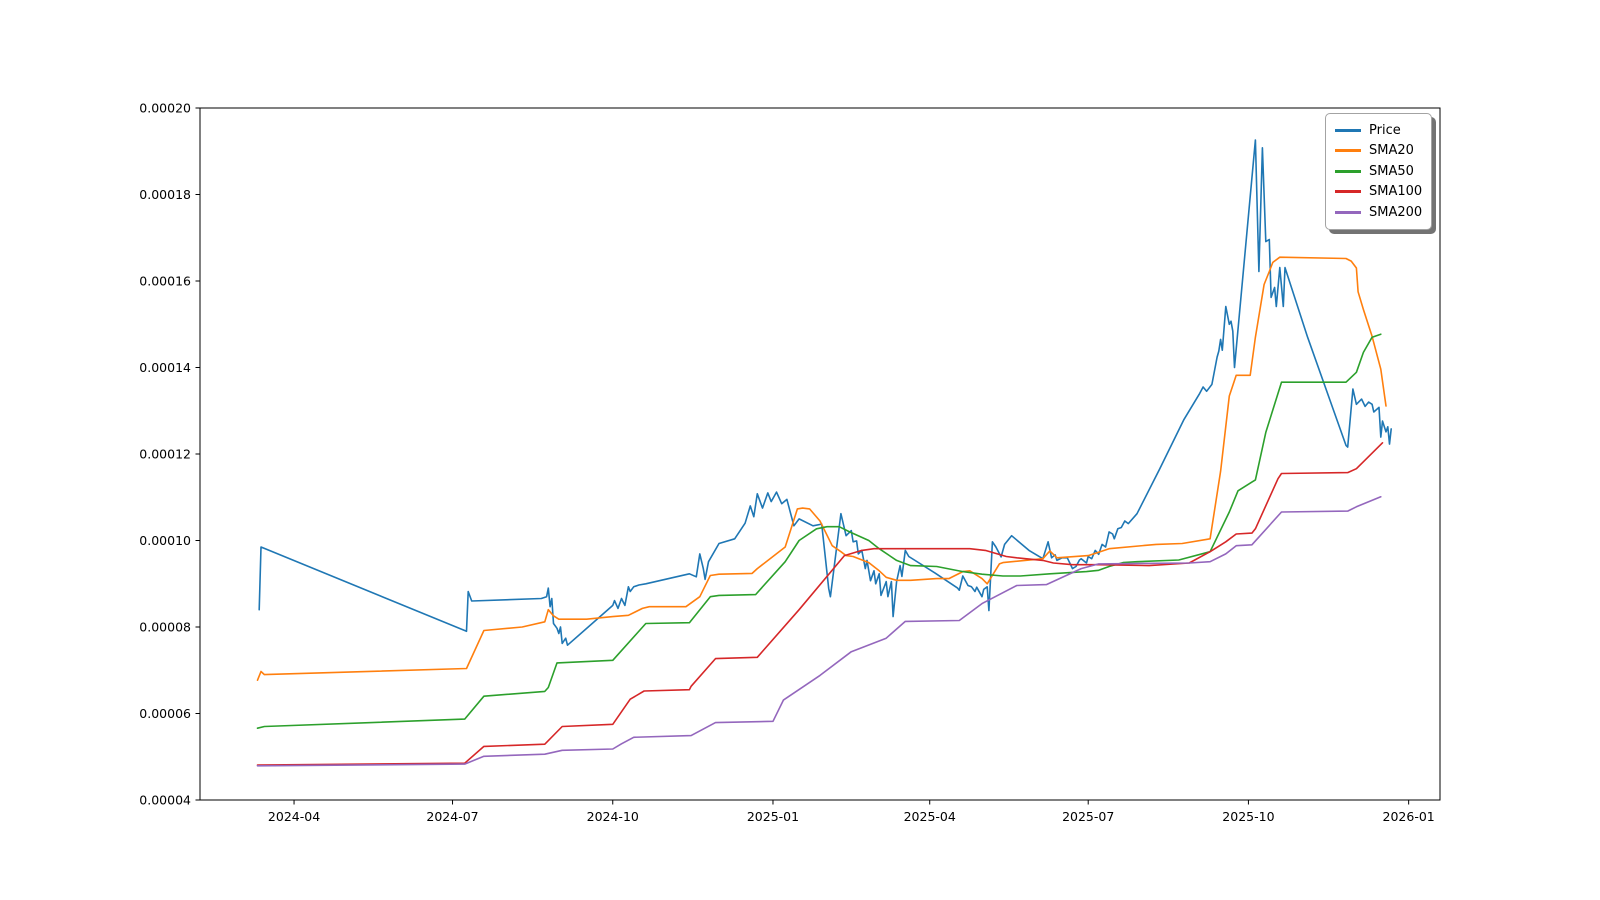 The width and height of the screenshot is (1600, 900). Describe the element at coordinates (165, 540) in the screenshot. I see `y-tick-label: 0.00010` at that location.